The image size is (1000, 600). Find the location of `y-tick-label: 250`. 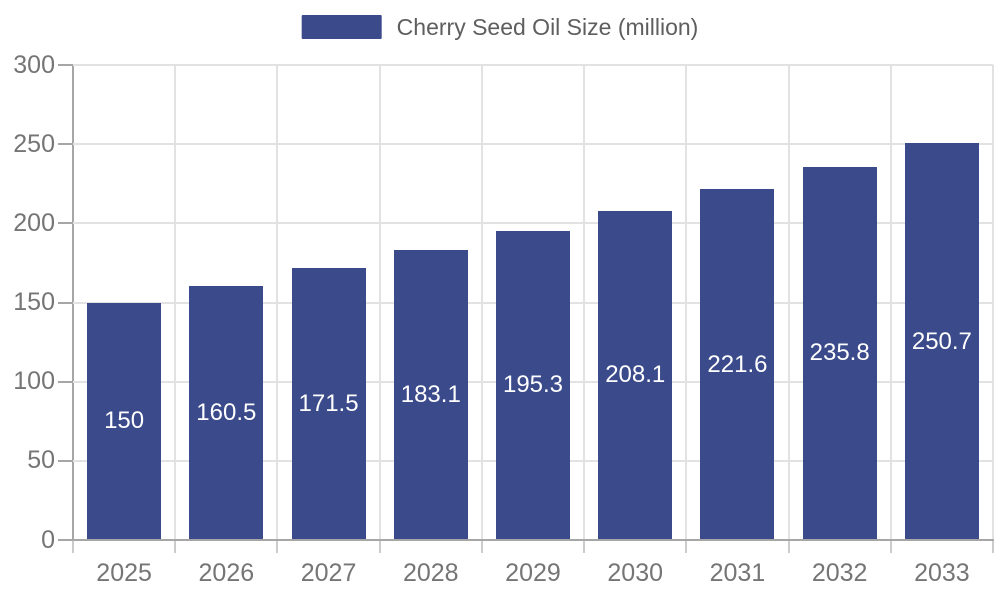

y-tick-label: 250 is located at coordinates (34, 143).